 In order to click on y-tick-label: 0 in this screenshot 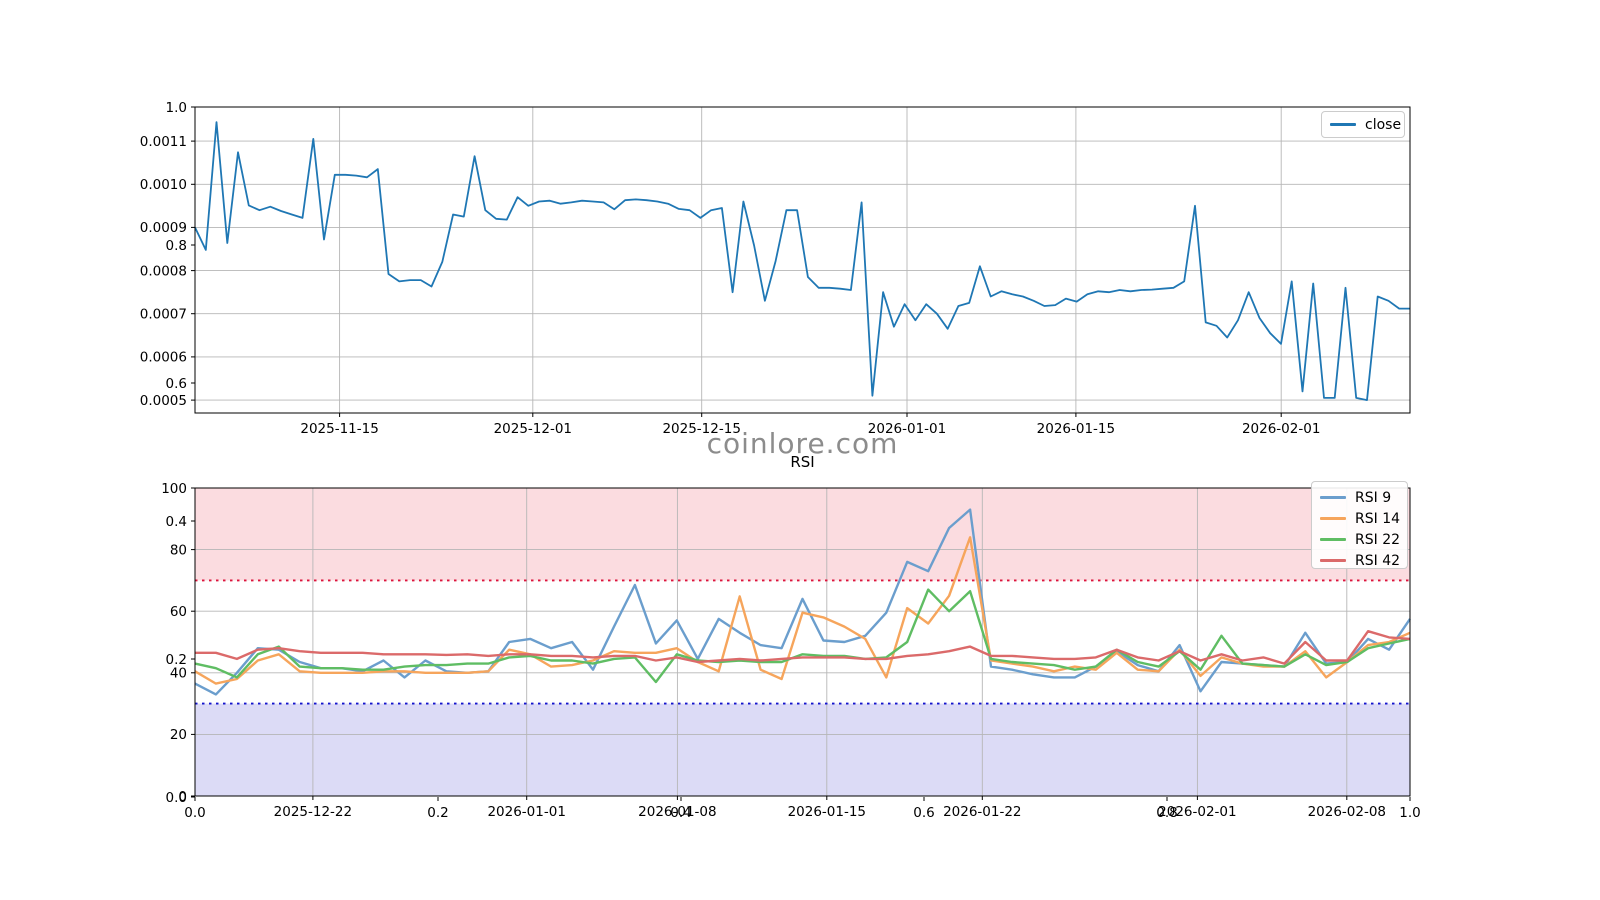, I will do `click(182, 797)`.